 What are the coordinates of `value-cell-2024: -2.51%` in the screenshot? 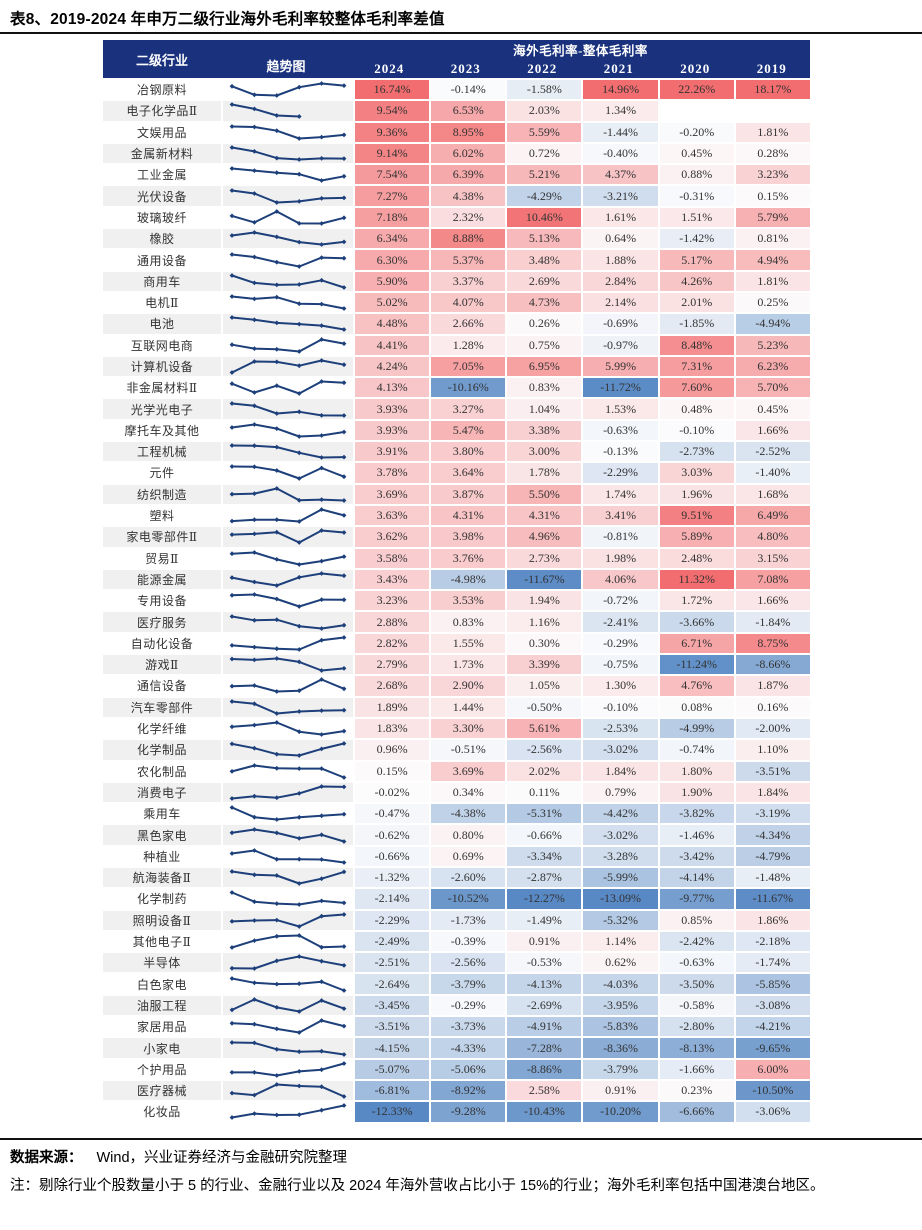 It's located at (392, 963).